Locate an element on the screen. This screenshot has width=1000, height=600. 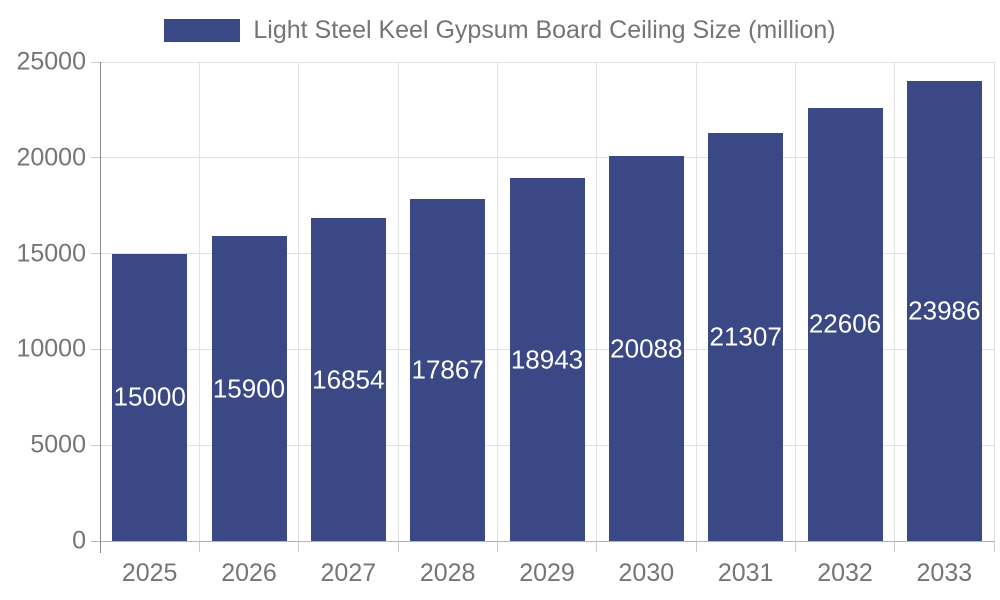
x-axis-label: 2033 is located at coordinates (944, 573).